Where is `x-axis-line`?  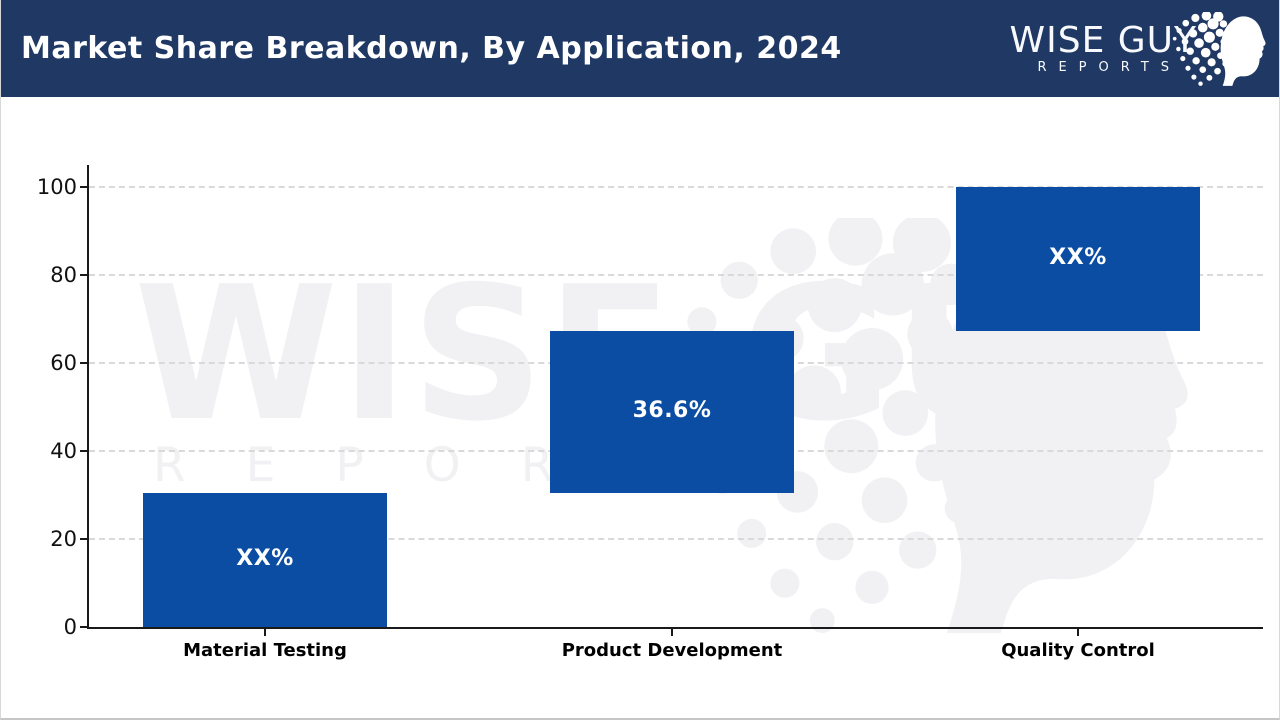 x-axis-line is located at coordinates (675, 628).